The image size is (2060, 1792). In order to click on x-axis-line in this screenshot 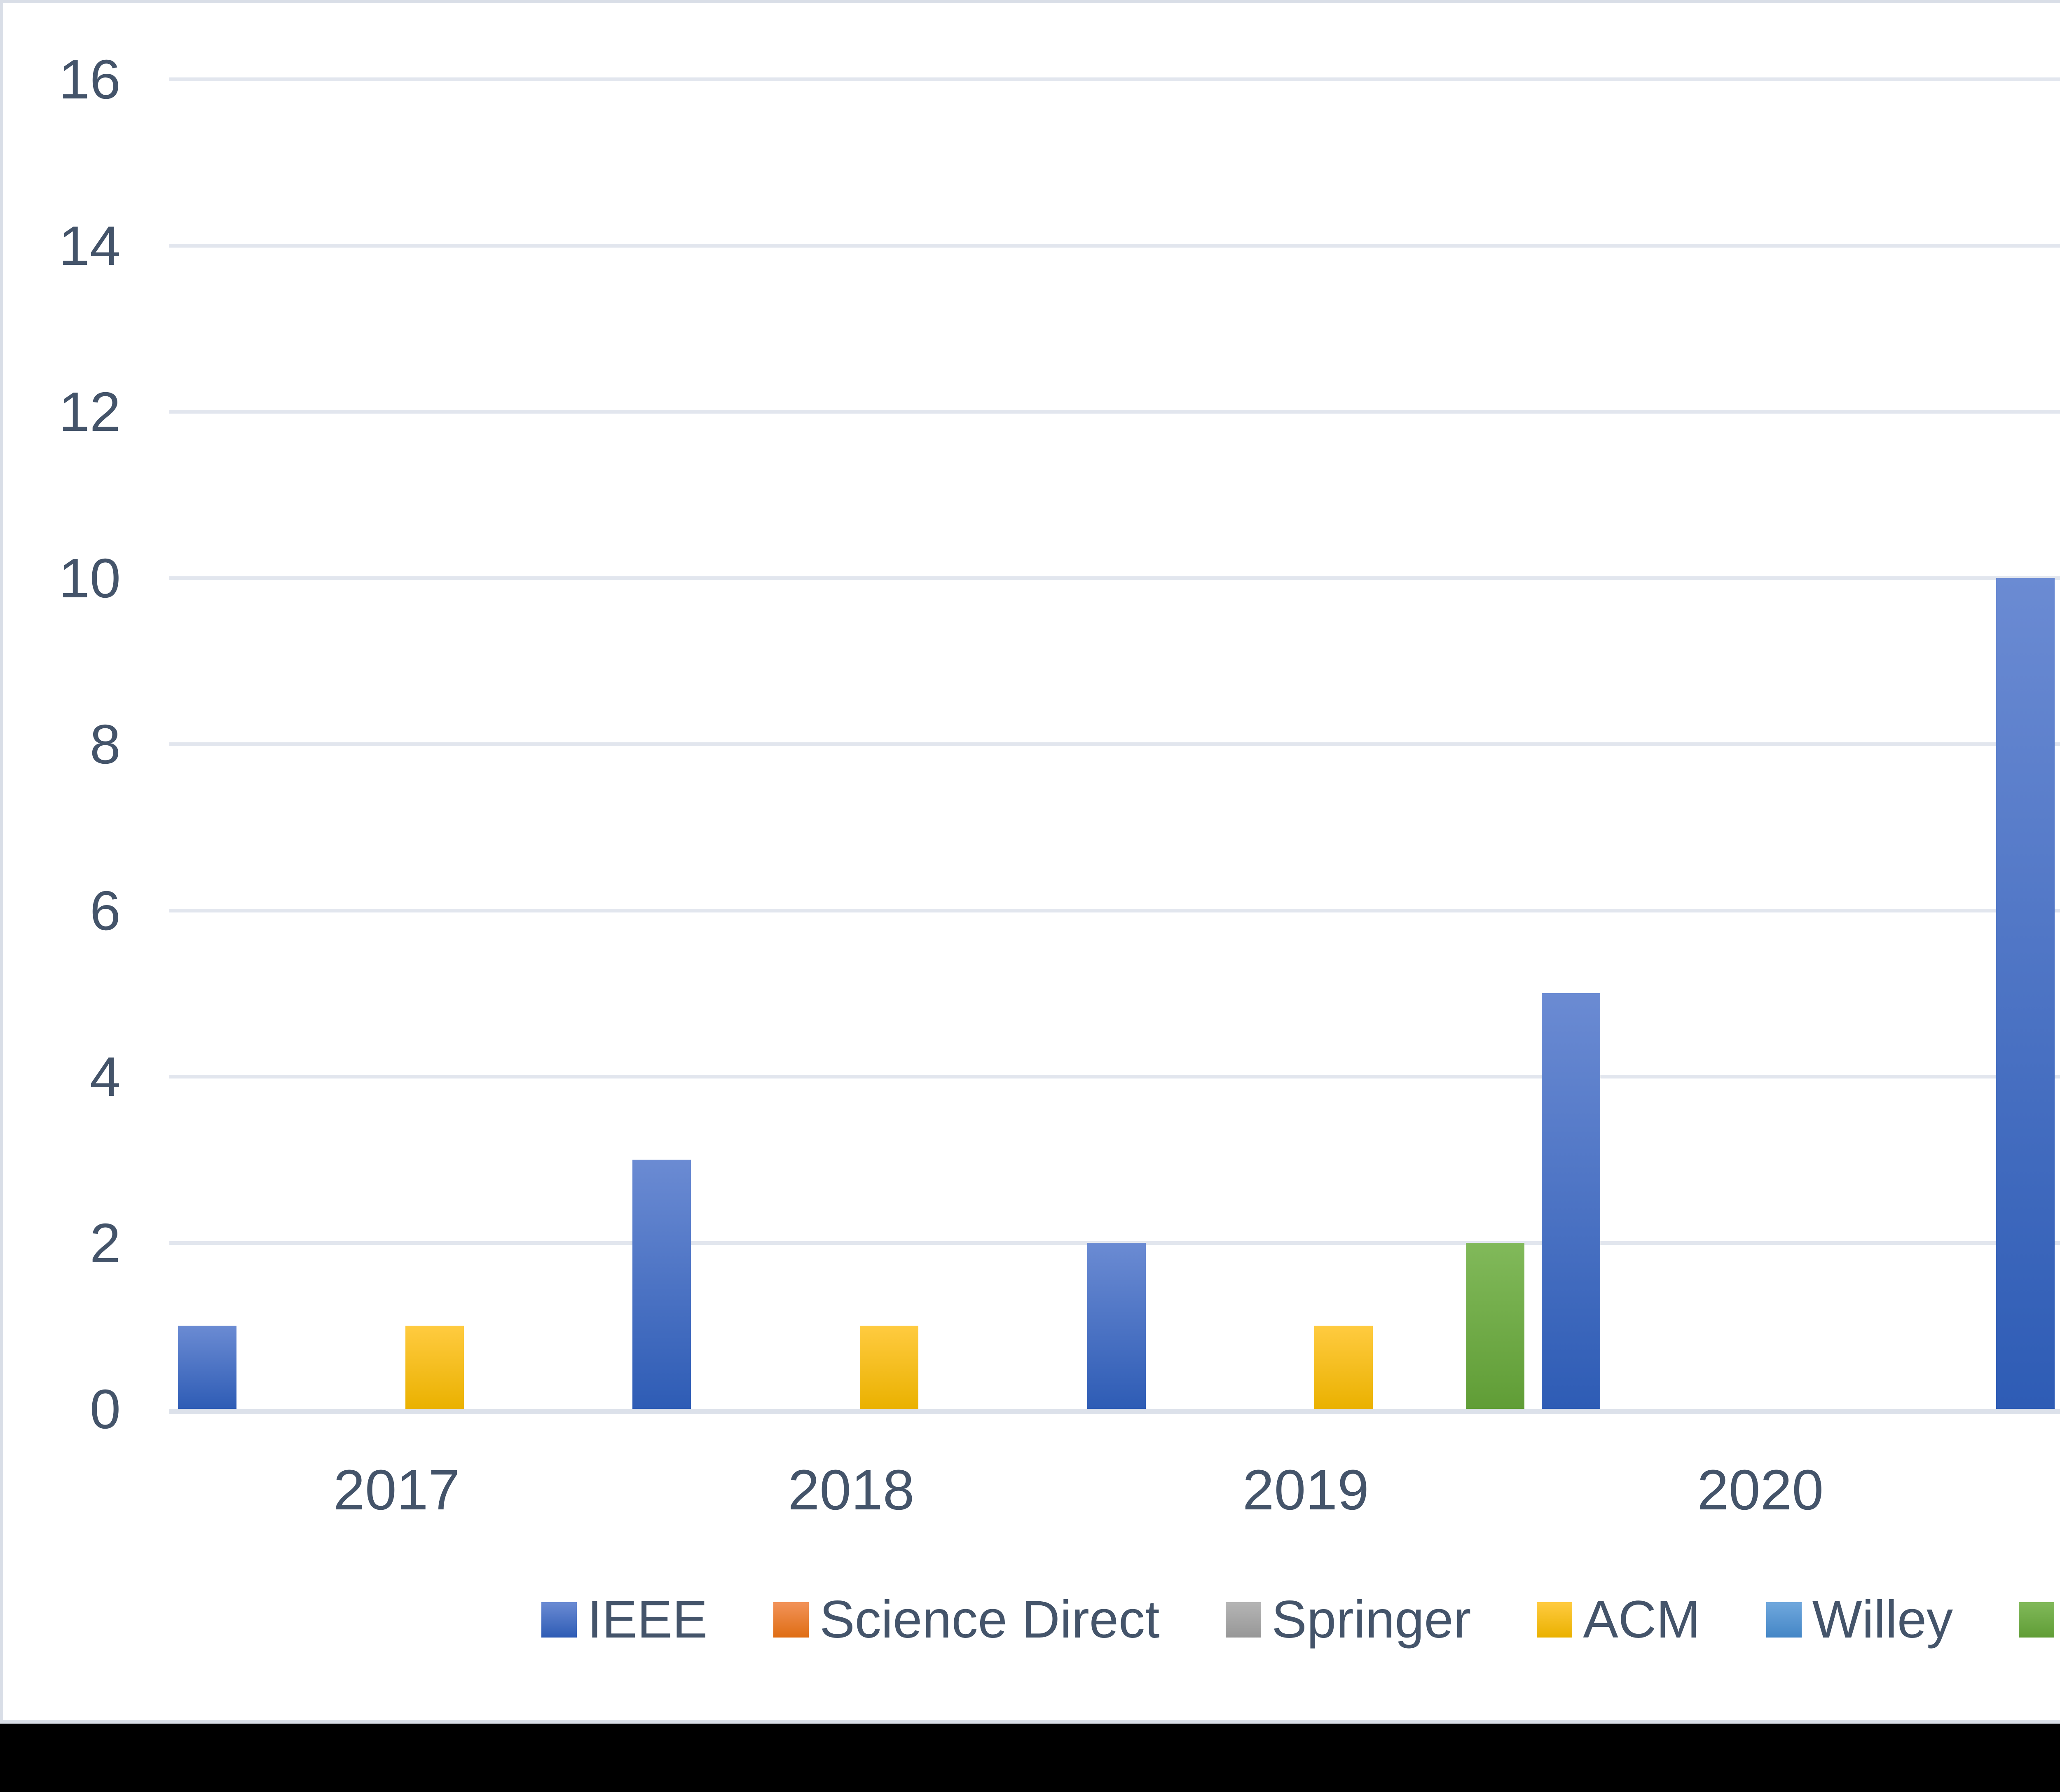, I will do `click(1114, 1412)`.